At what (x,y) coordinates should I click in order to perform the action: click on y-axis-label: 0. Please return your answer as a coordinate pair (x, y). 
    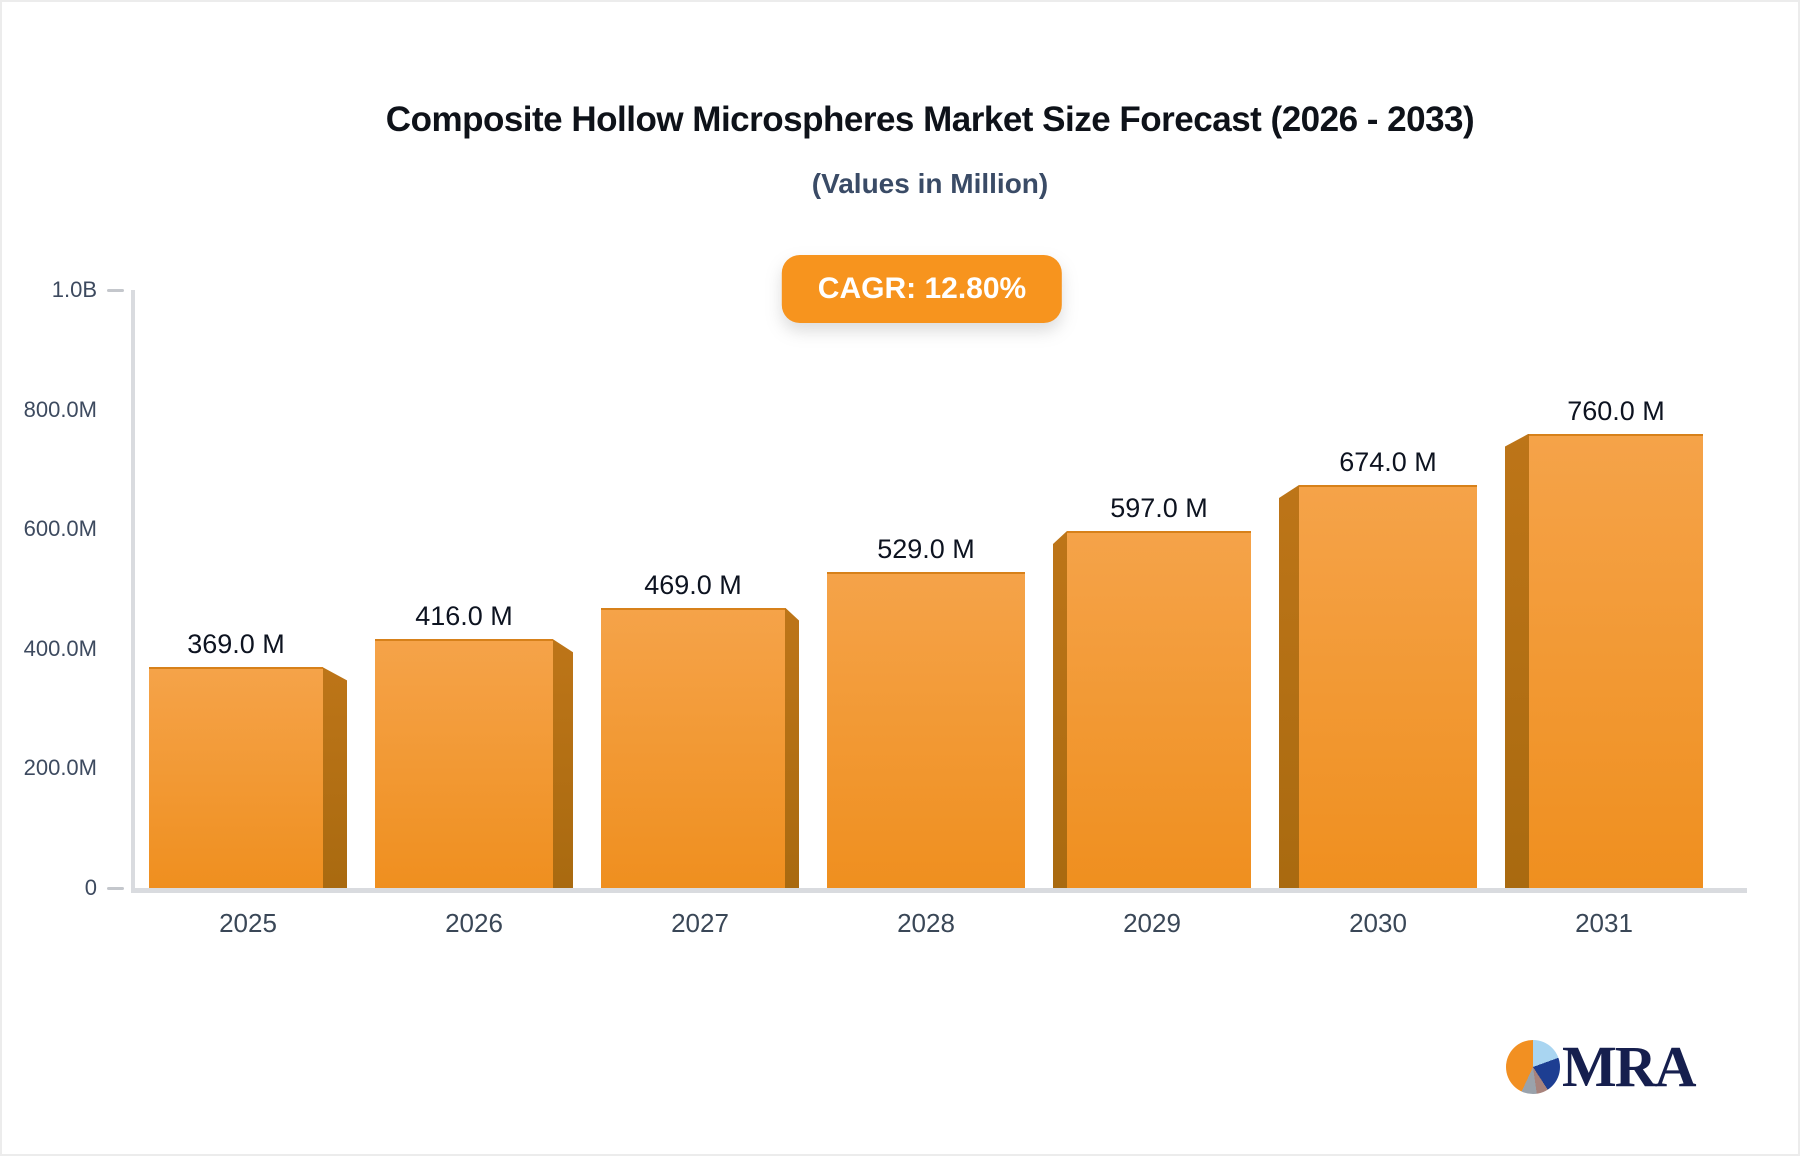
    Looking at the image, I should click on (90, 887).